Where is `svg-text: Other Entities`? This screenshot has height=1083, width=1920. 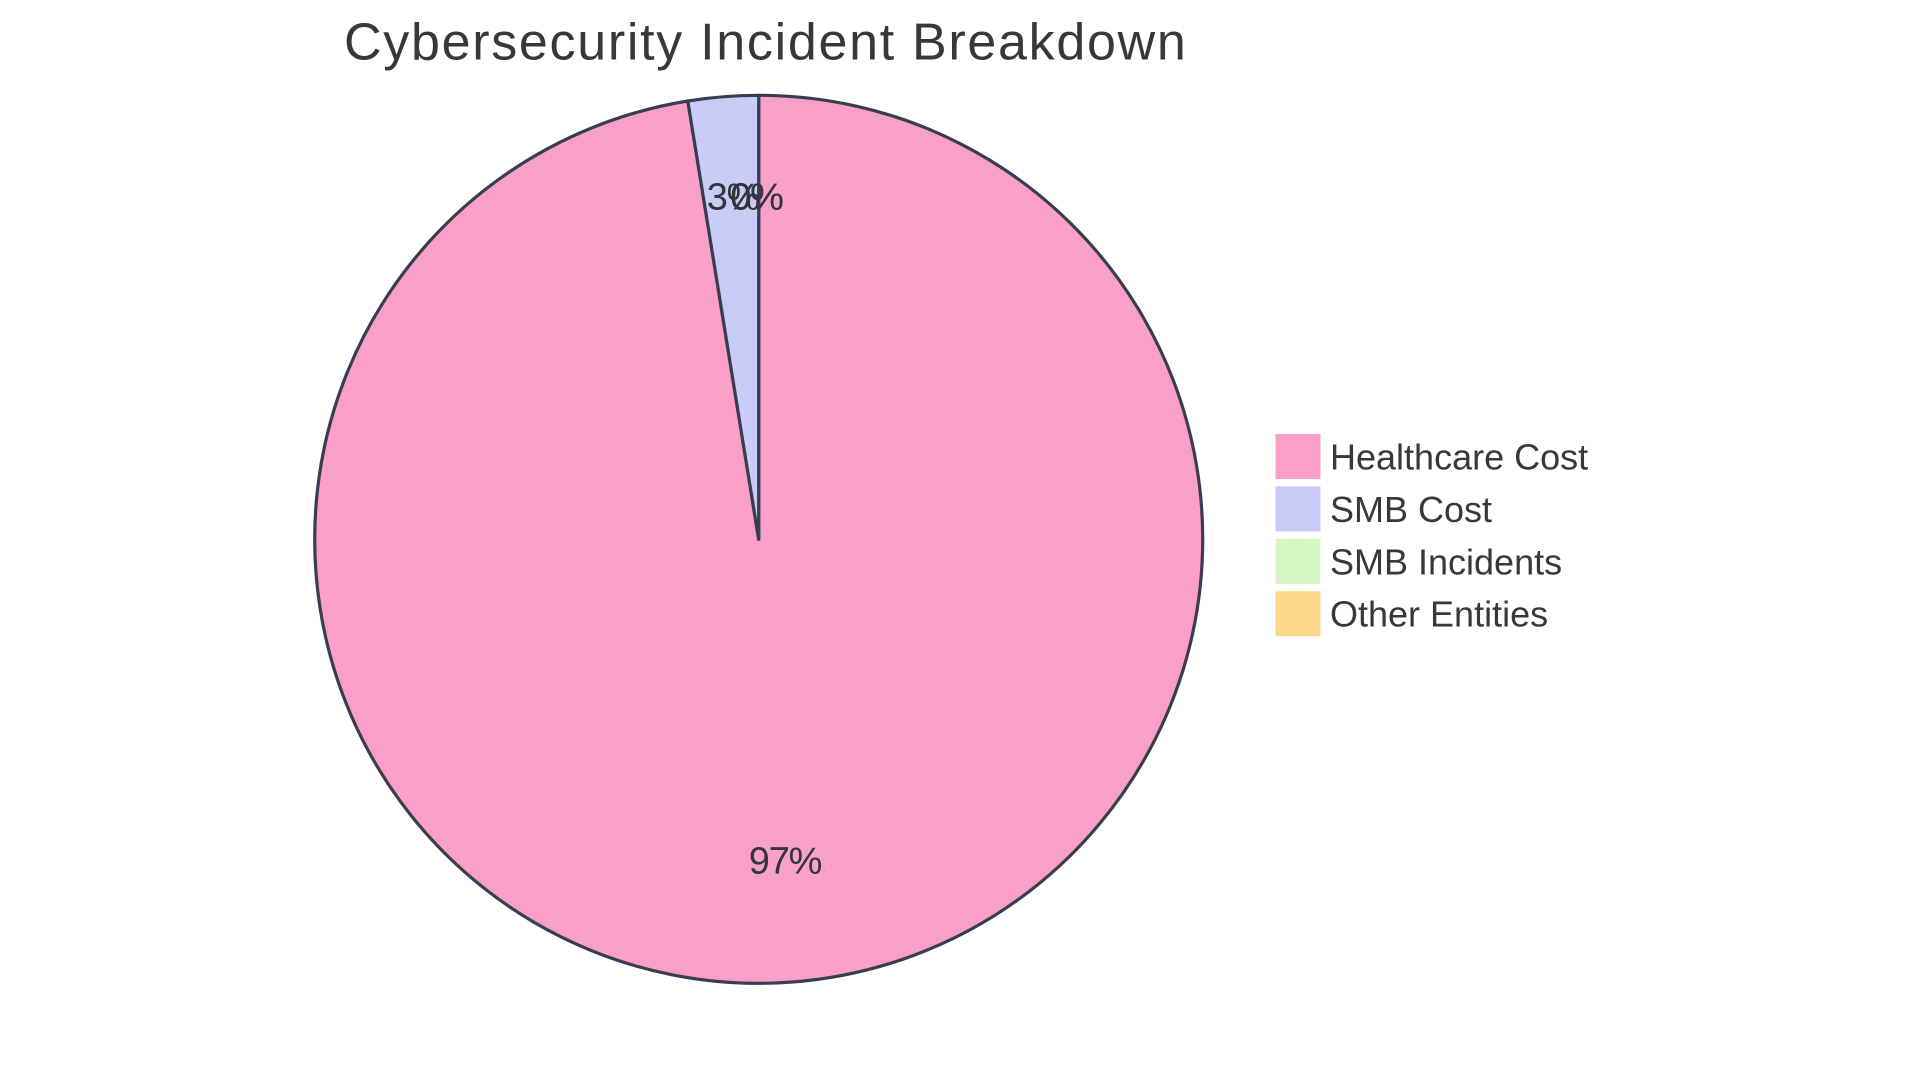
svg-text: Other Entities is located at coordinates (1439, 614).